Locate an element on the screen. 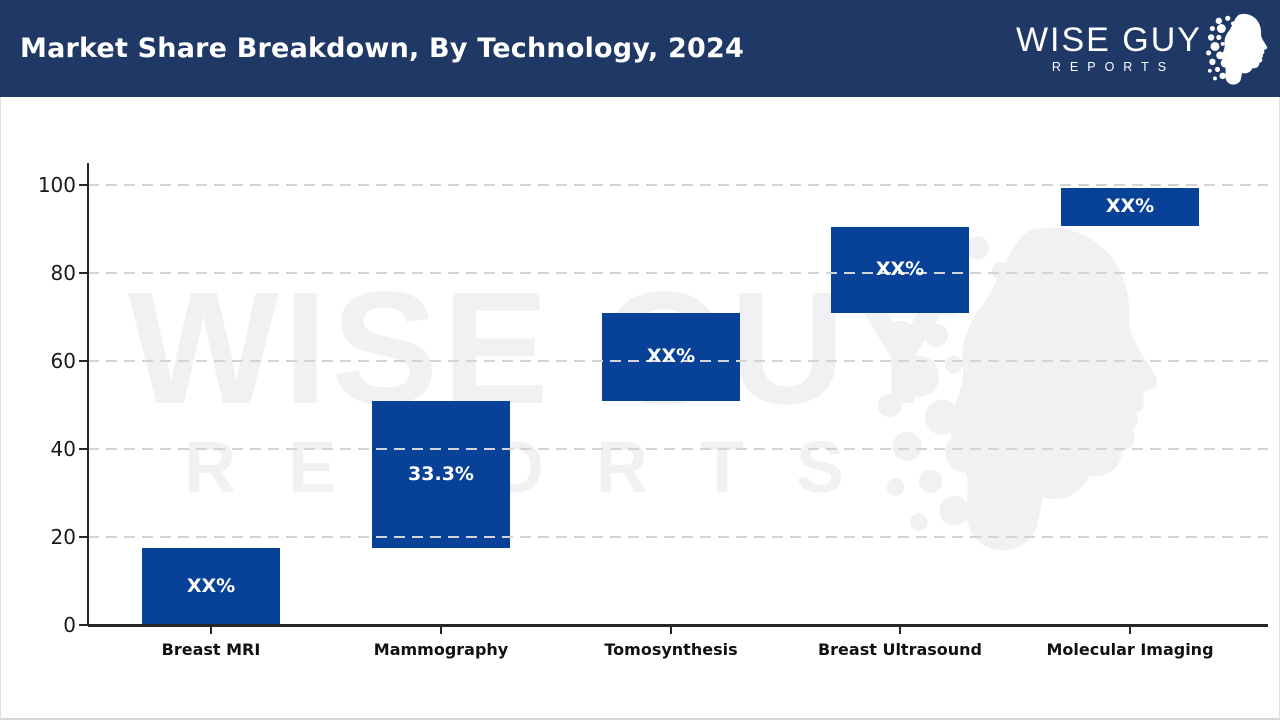  y-axis-tick-label: 0 is located at coordinates (69, 625).